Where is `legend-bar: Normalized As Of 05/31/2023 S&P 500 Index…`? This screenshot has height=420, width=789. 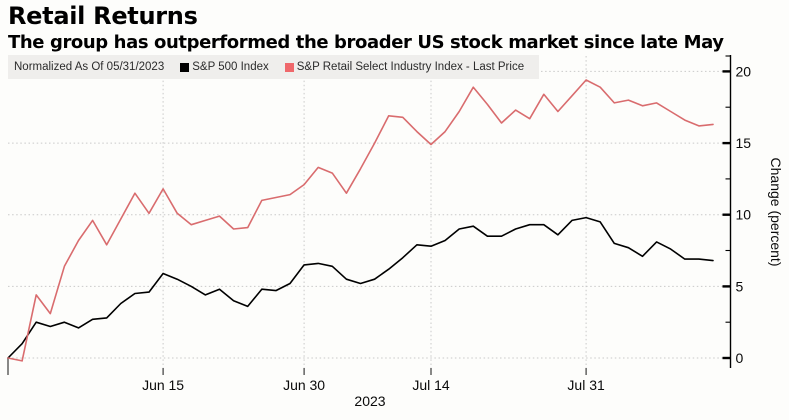 legend-bar: Normalized As Of 05/31/2023 S&P 500 Index… is located at coordinates (273, 67).